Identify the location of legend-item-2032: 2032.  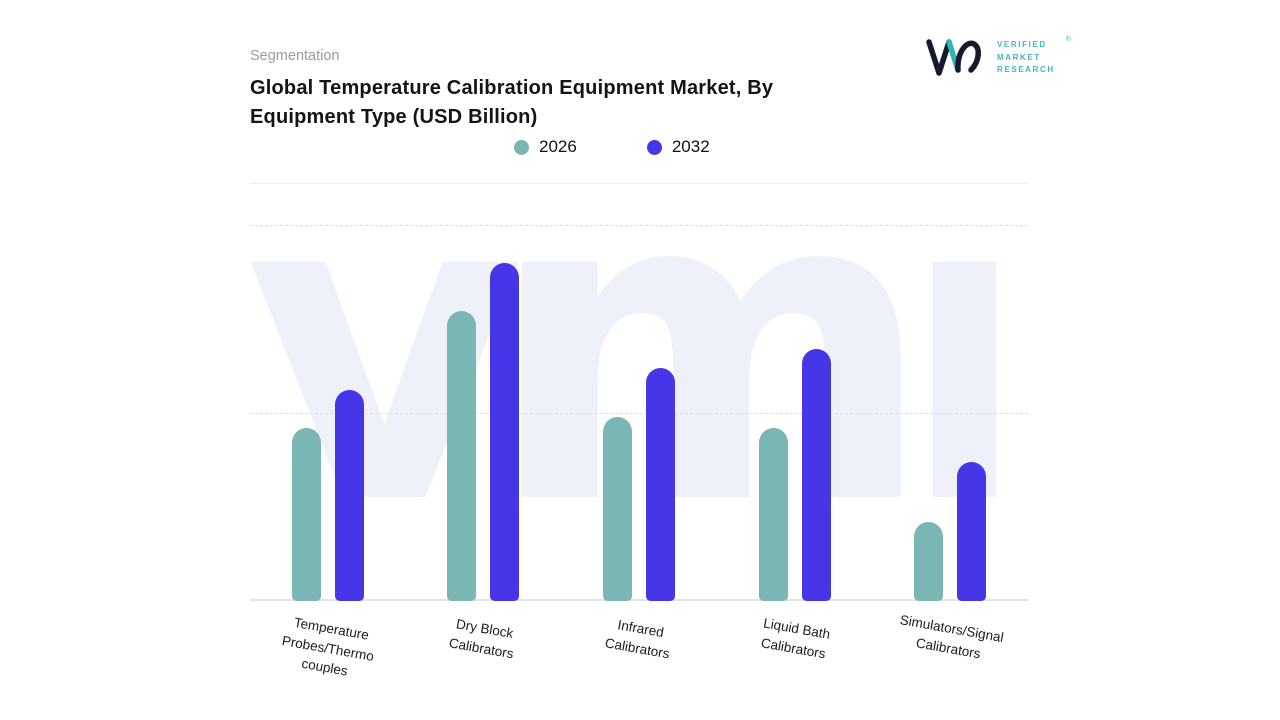
(678, 147).